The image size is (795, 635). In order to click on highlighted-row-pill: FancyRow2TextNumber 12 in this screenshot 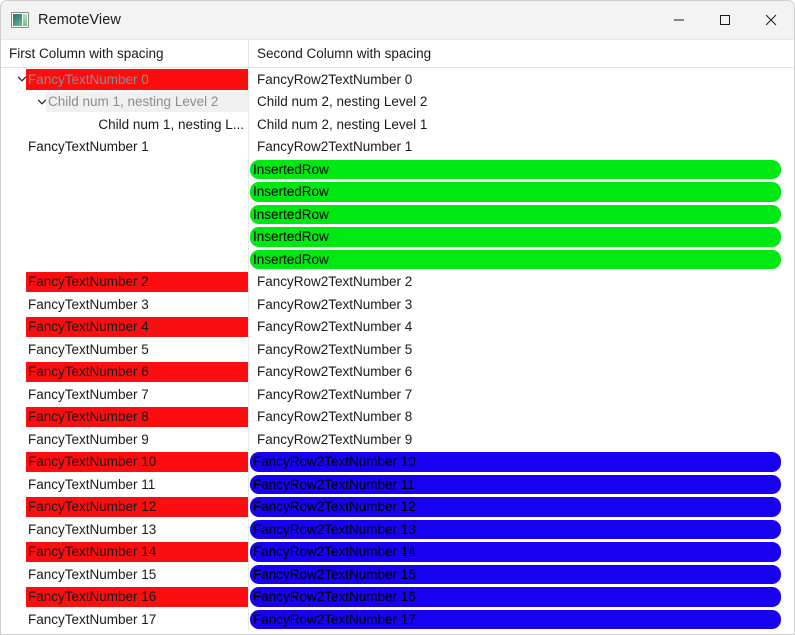, I will do `click(515, 507)`.